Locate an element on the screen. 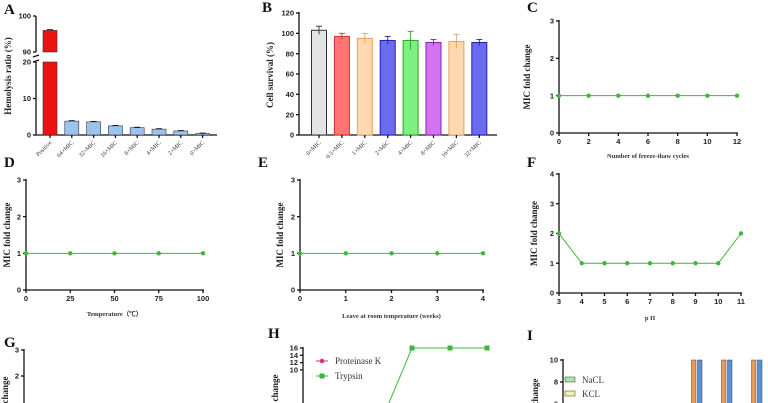 This screenshot has width=768, height=403. y-tick-label-H: 12 is located at coordinates (294, 362).